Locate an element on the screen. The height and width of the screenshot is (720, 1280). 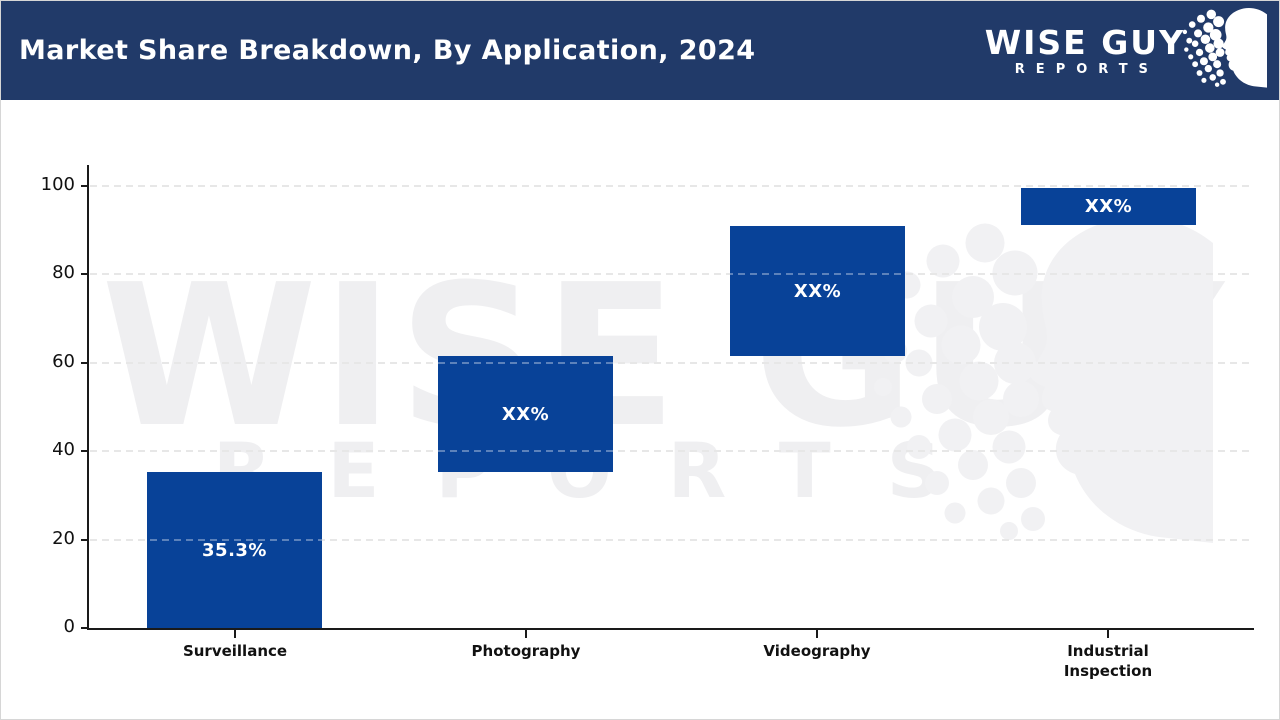
y-tick-label-60: 60 is located at coordinates (63, 361).